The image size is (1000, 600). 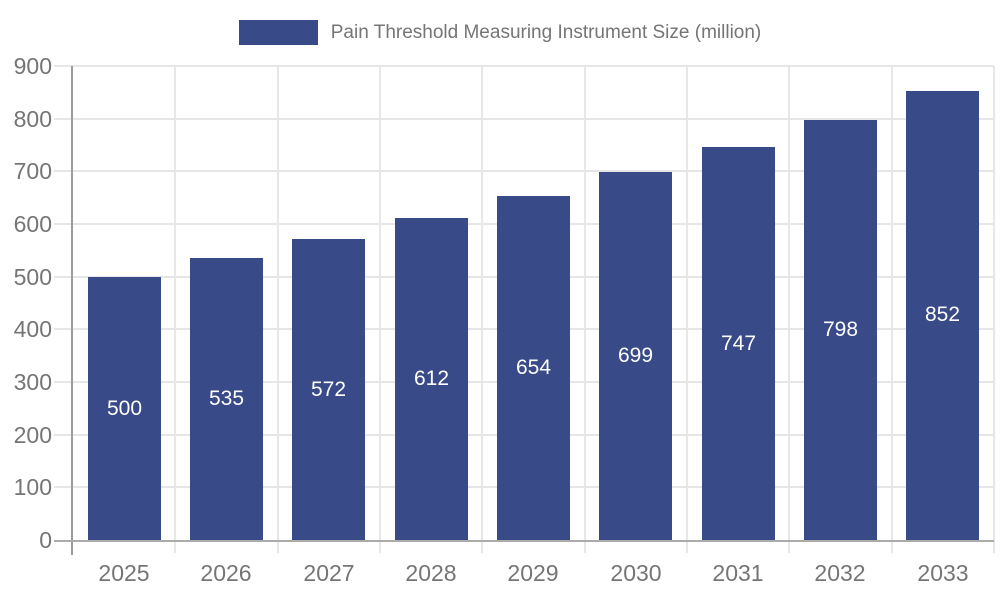 I want to click on x-tick-label: 2026, so click(x=226, y=573).